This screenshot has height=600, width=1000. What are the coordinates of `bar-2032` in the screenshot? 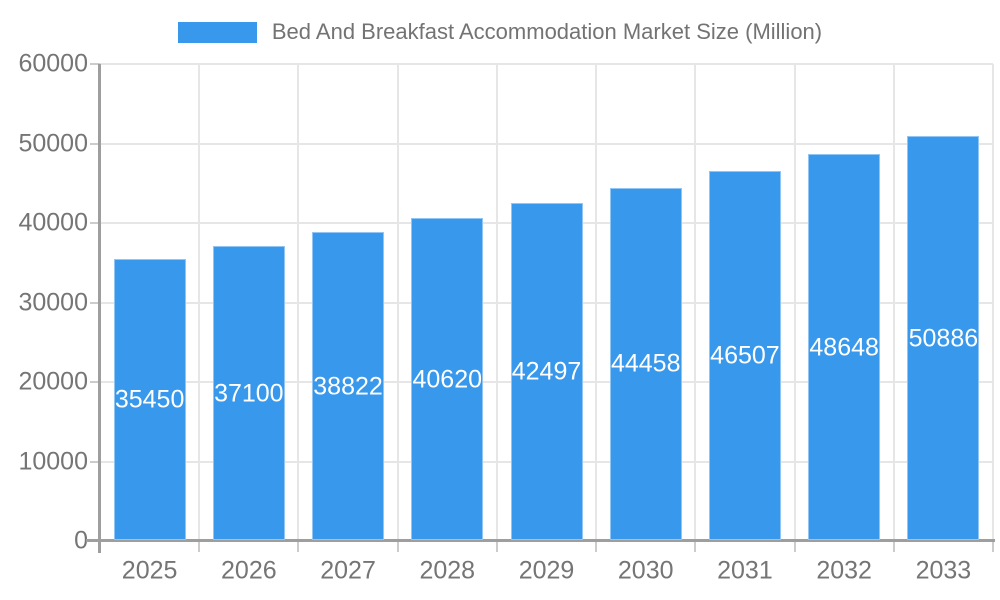 It's located at (844, 347).